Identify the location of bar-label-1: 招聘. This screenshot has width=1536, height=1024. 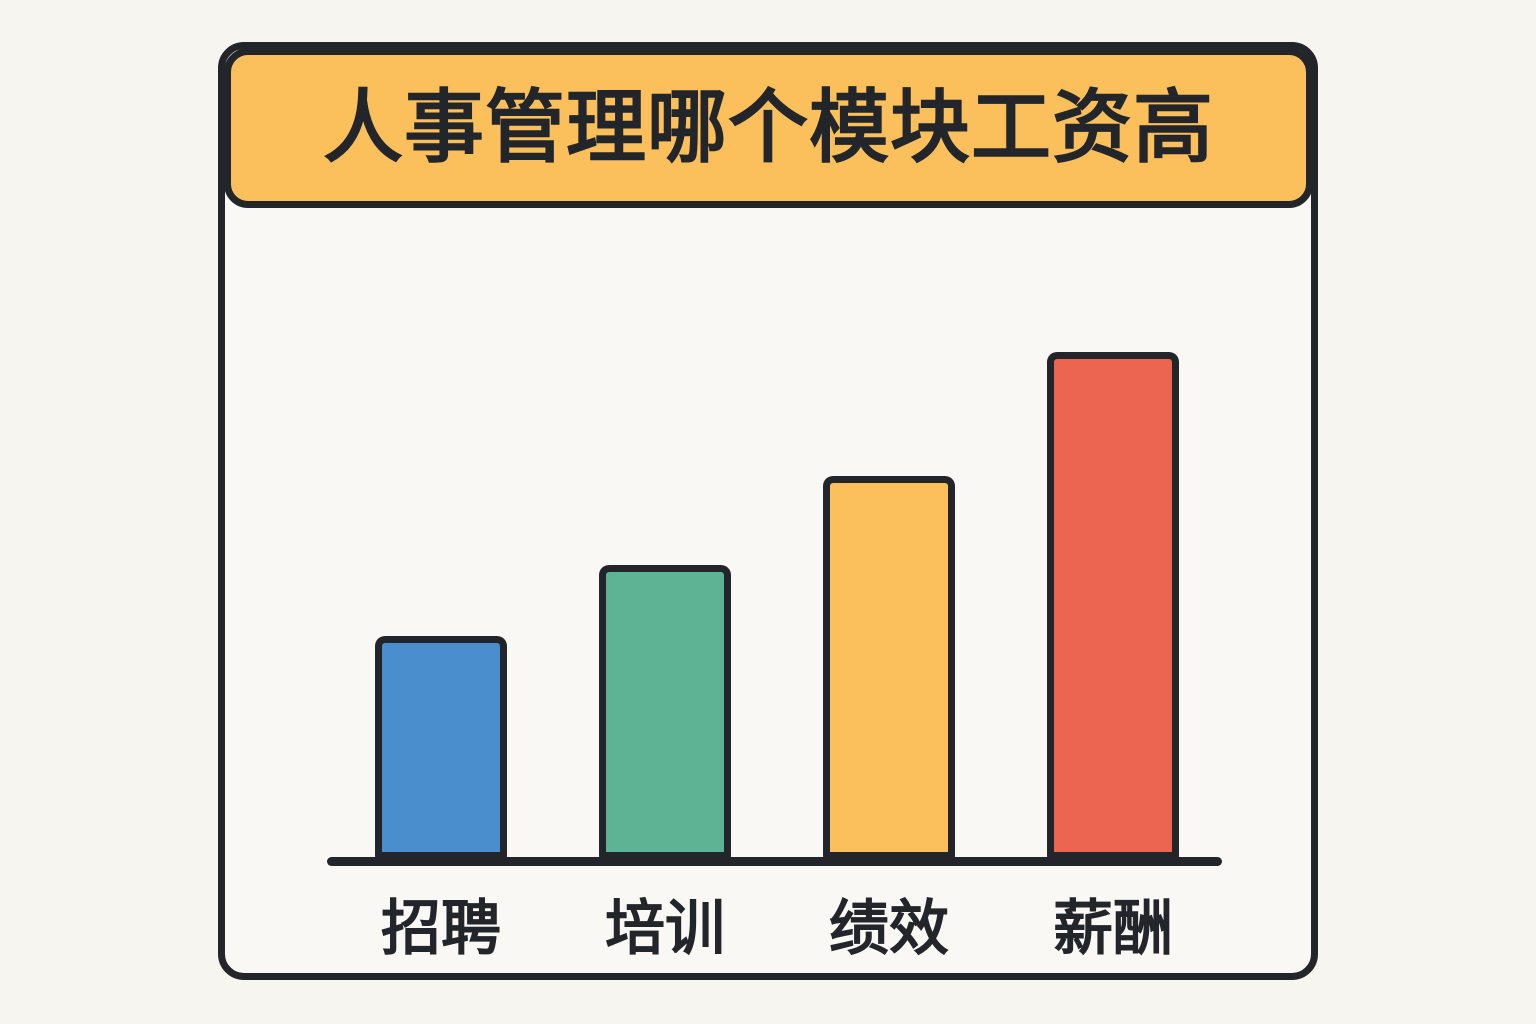
(441, 928).